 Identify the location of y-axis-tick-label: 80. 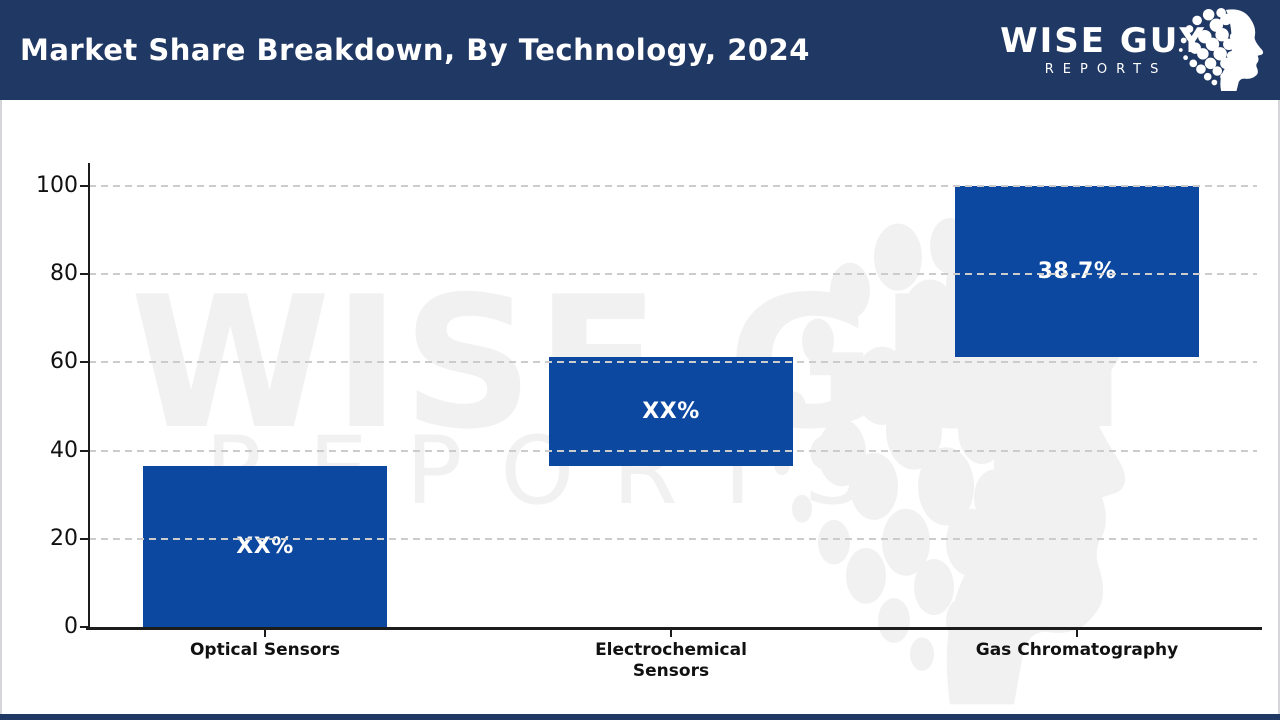
(64, 274).